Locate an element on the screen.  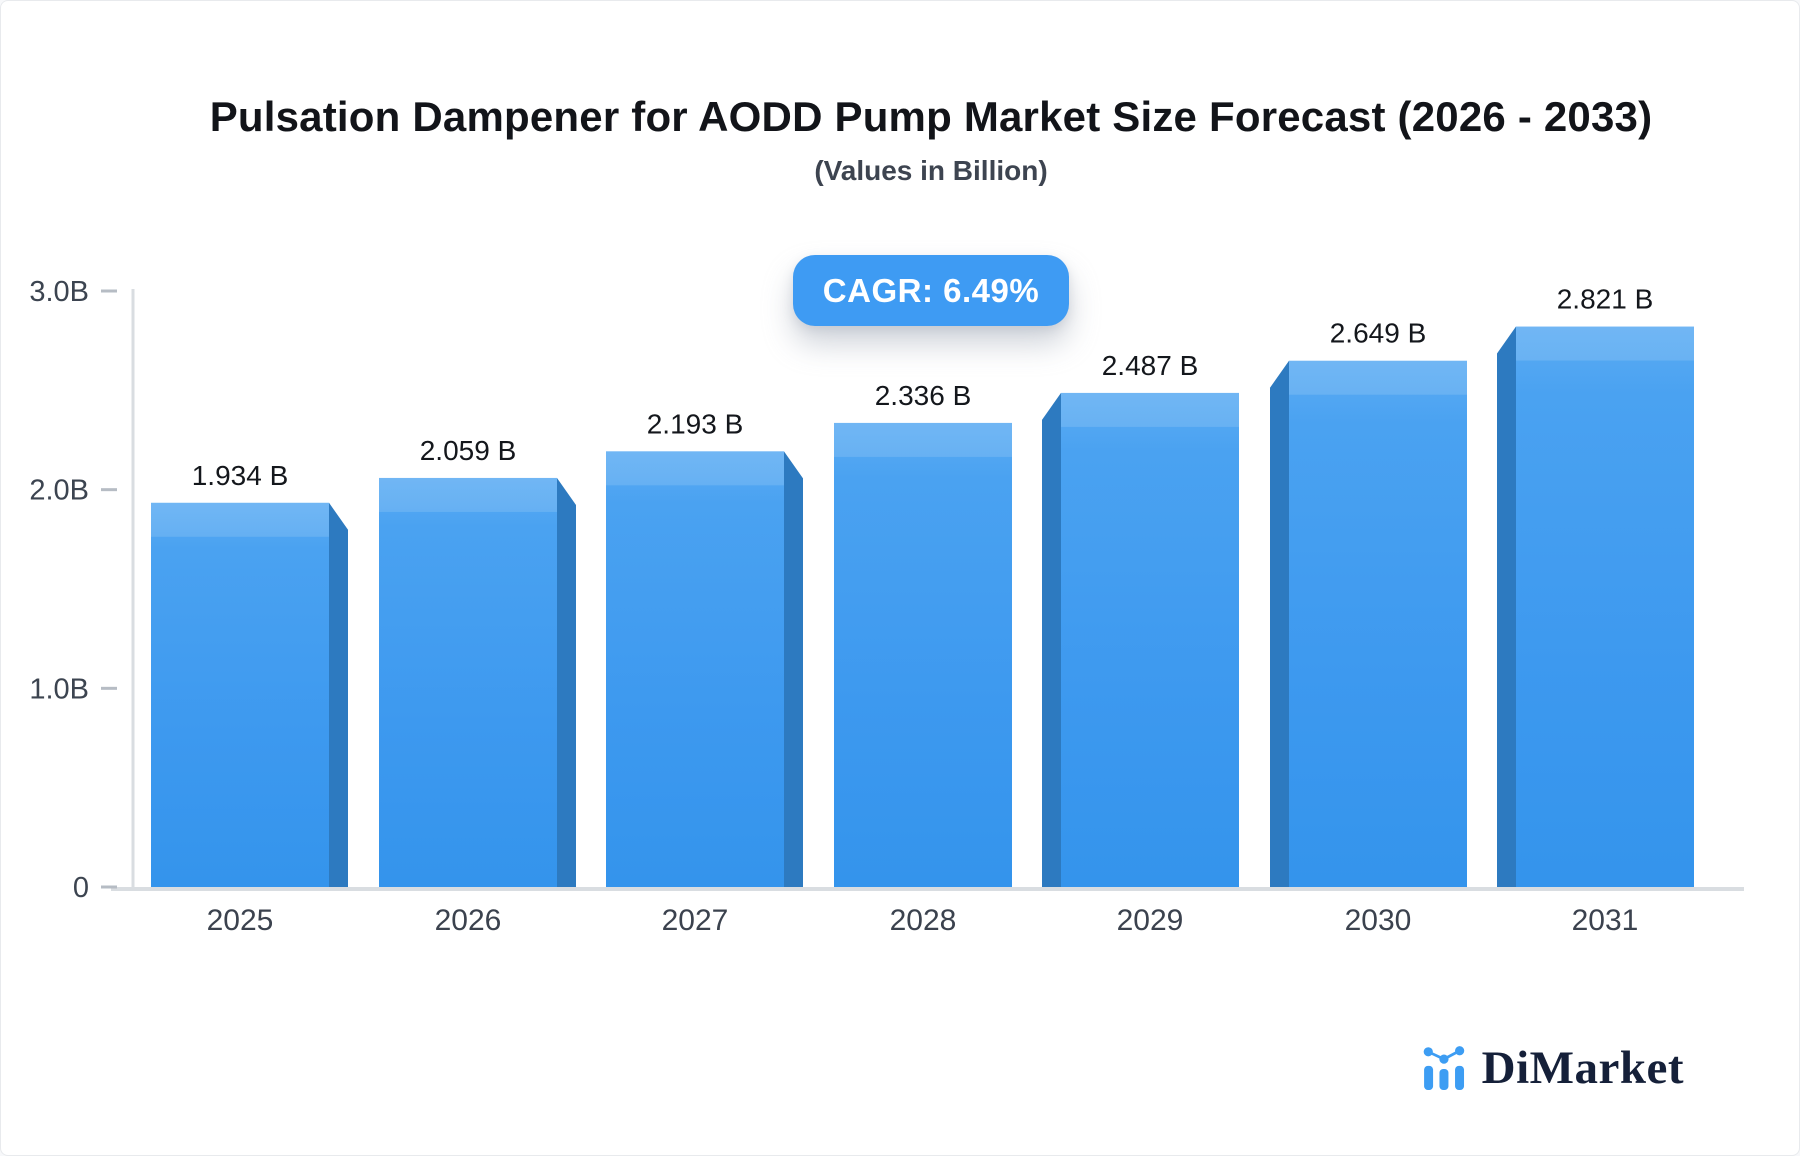
bar-group-2030: 2.649 B 2030 is located at coordinates (1368, 627).